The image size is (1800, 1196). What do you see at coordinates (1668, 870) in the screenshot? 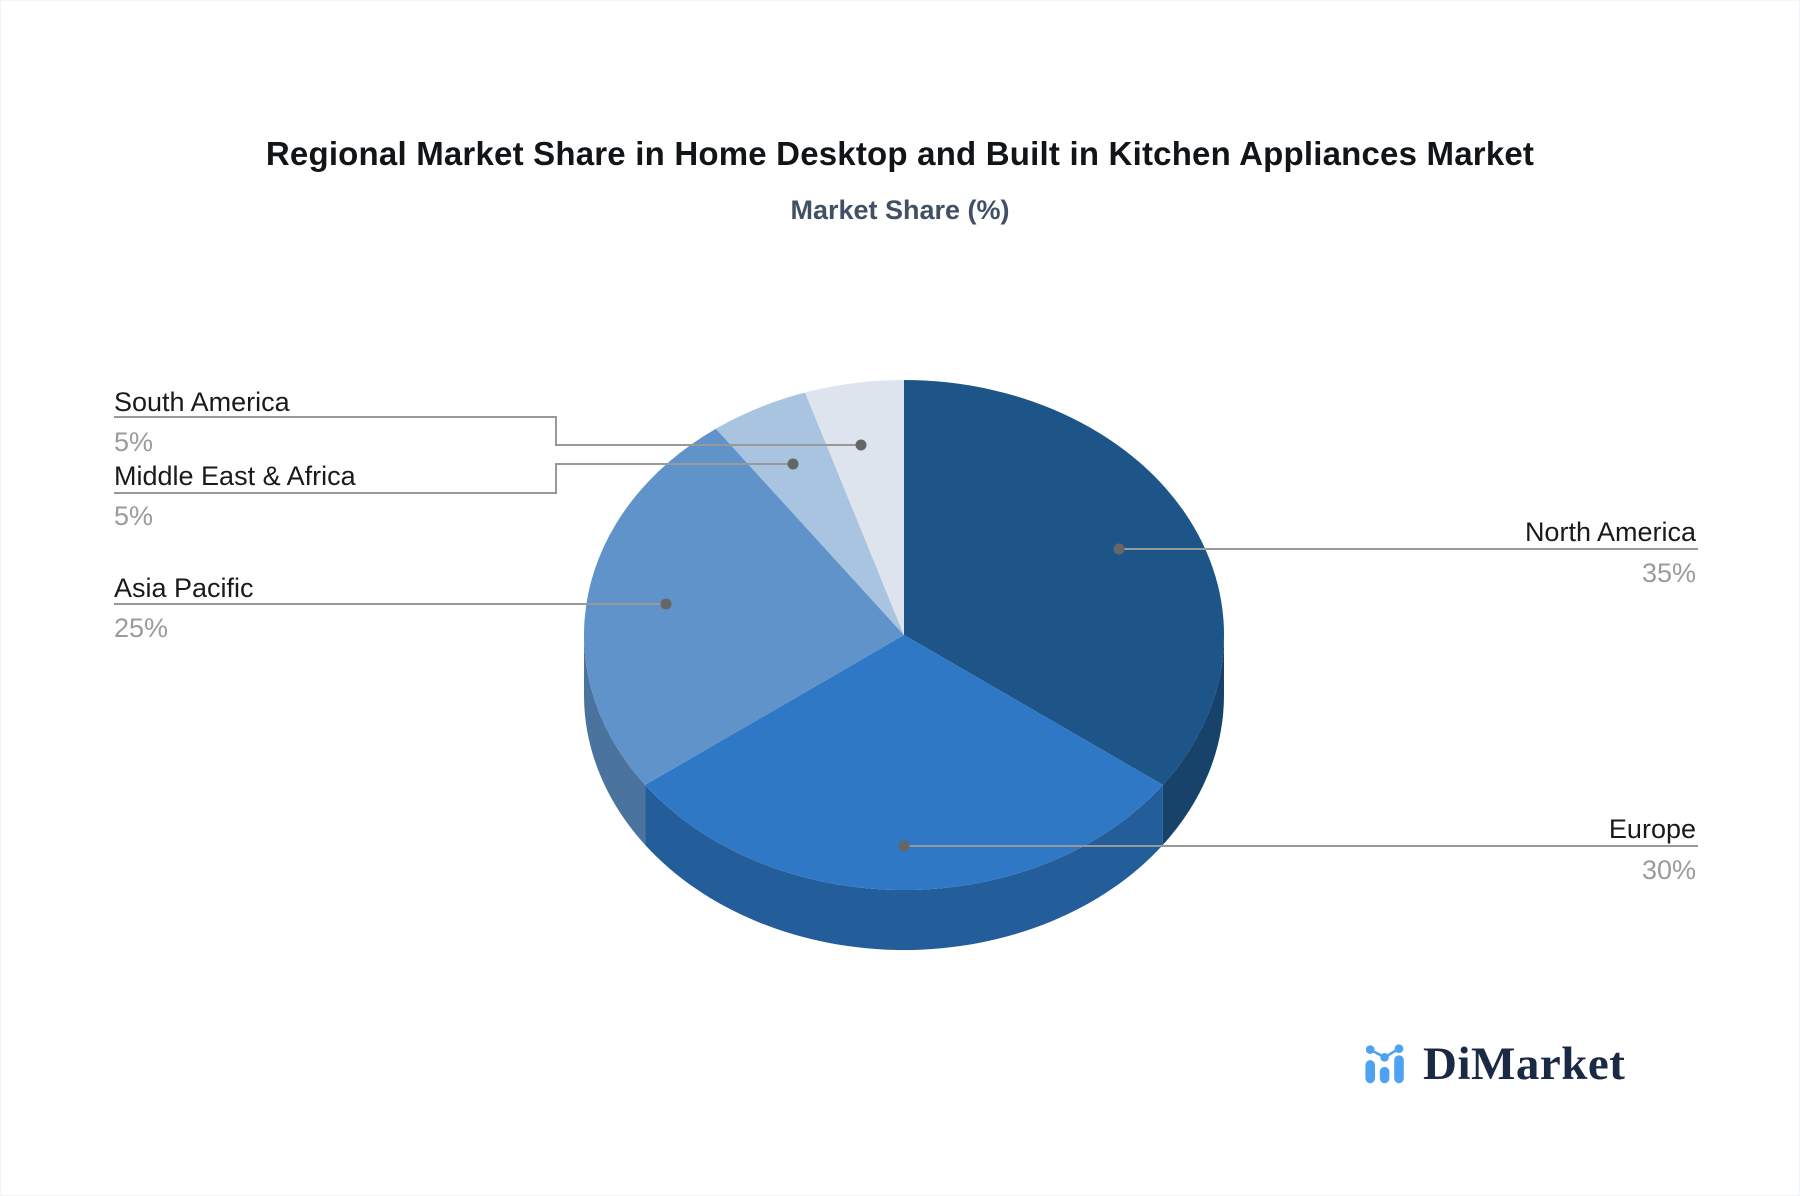
I see `slice-value-europe: 30%` at bounding box center [1668, 870].